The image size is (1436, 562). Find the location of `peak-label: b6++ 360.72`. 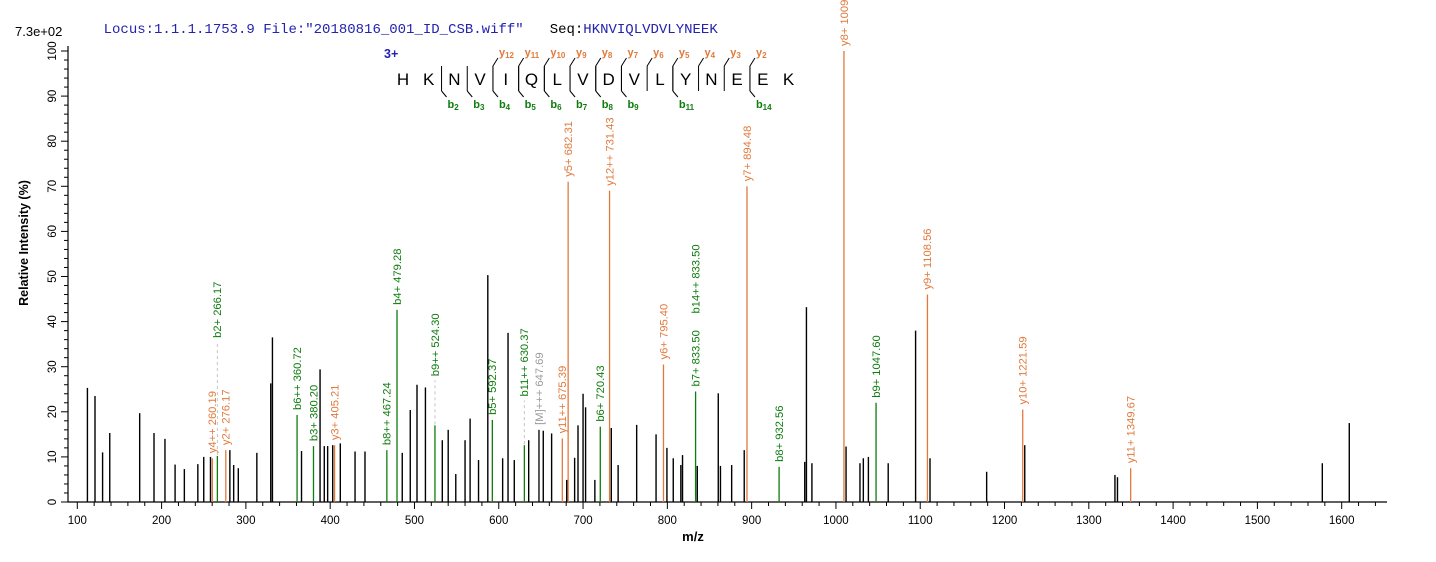

peak-label: b6++ 360.72 is located at coordinates (298, 378).